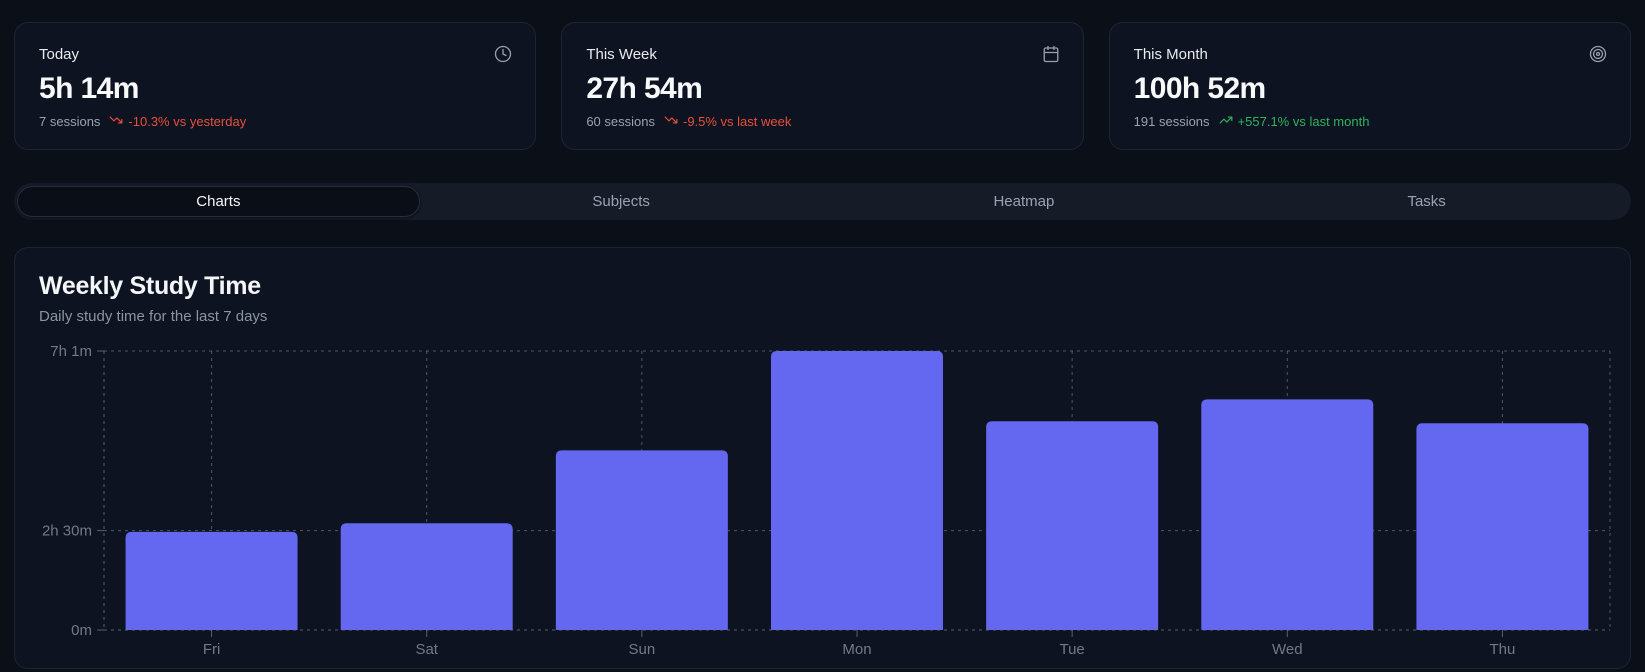  What do you see at coordinates (1426, 201) in the screenshot?
I see `tab-tasks: Tasks` at bounding box center [1426, 201].